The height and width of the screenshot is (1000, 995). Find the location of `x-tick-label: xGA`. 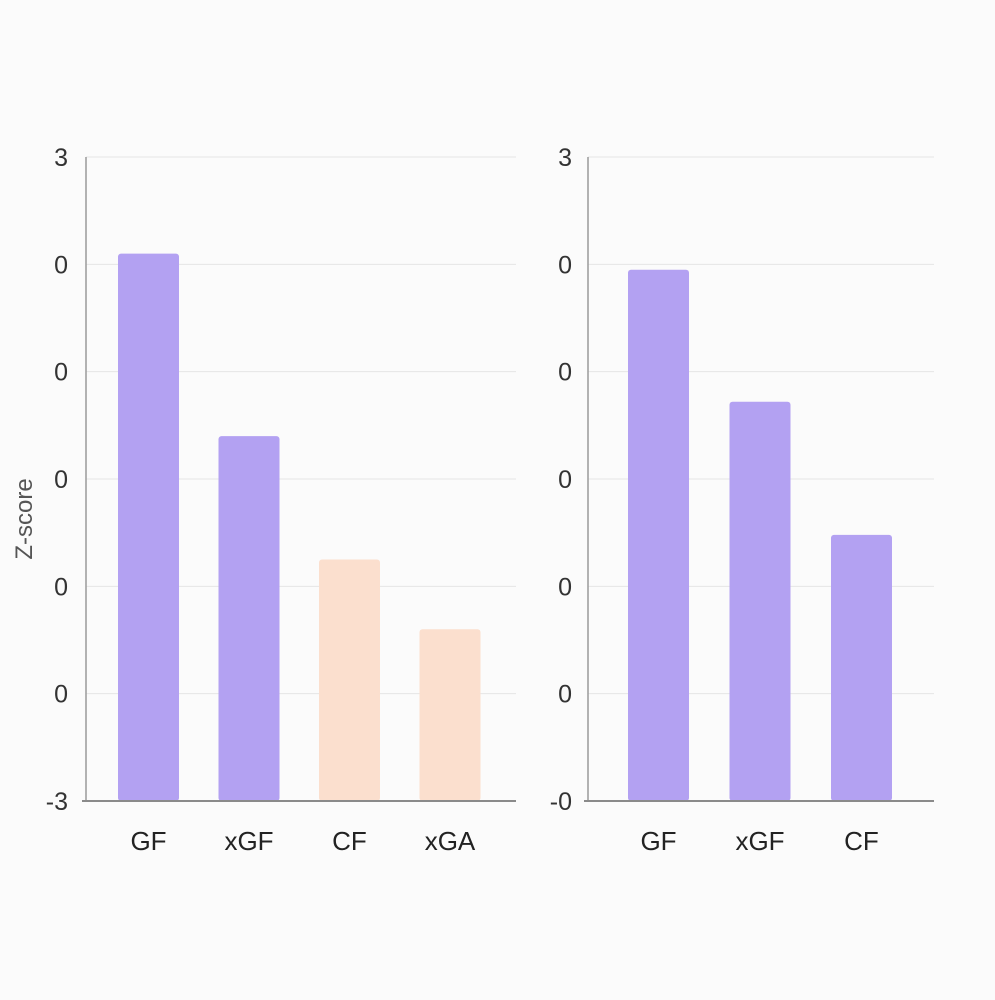

x-tick-label: xGA is located at coordinates (450, 841).